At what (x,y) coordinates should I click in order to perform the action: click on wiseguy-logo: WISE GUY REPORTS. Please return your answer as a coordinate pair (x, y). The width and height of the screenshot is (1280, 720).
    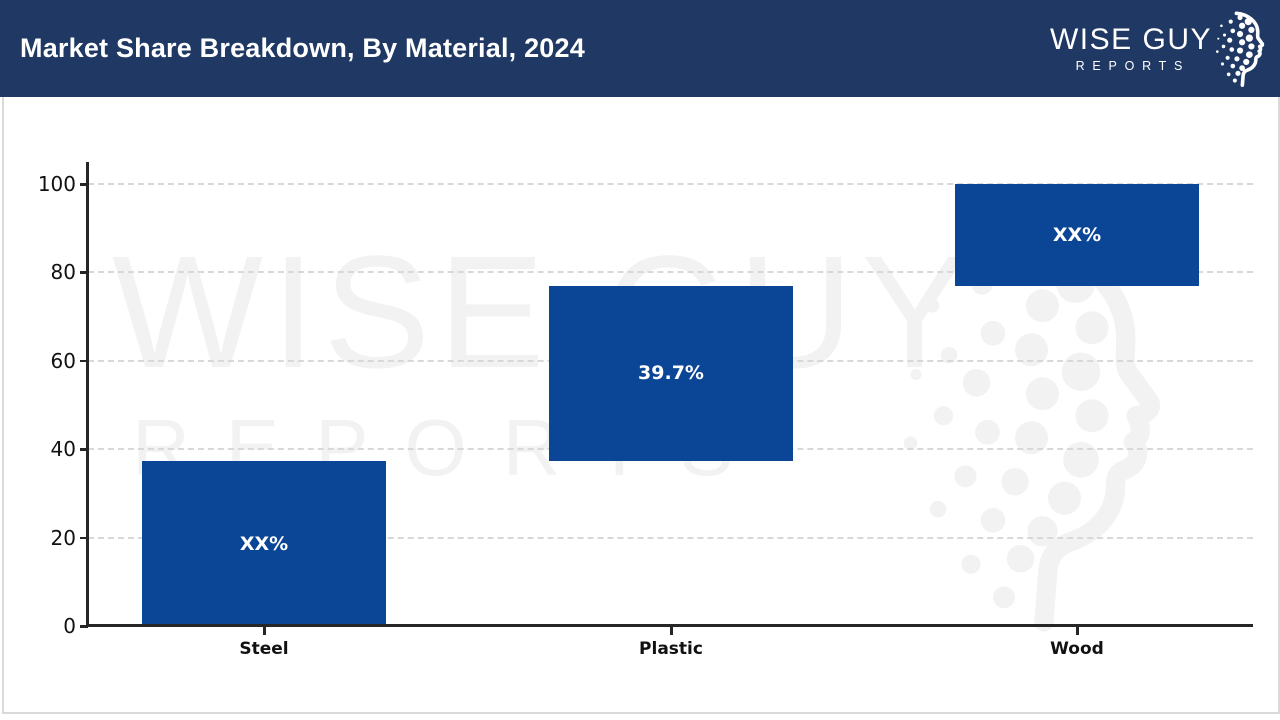
    Looking at the image, I should click on (1160, 49).